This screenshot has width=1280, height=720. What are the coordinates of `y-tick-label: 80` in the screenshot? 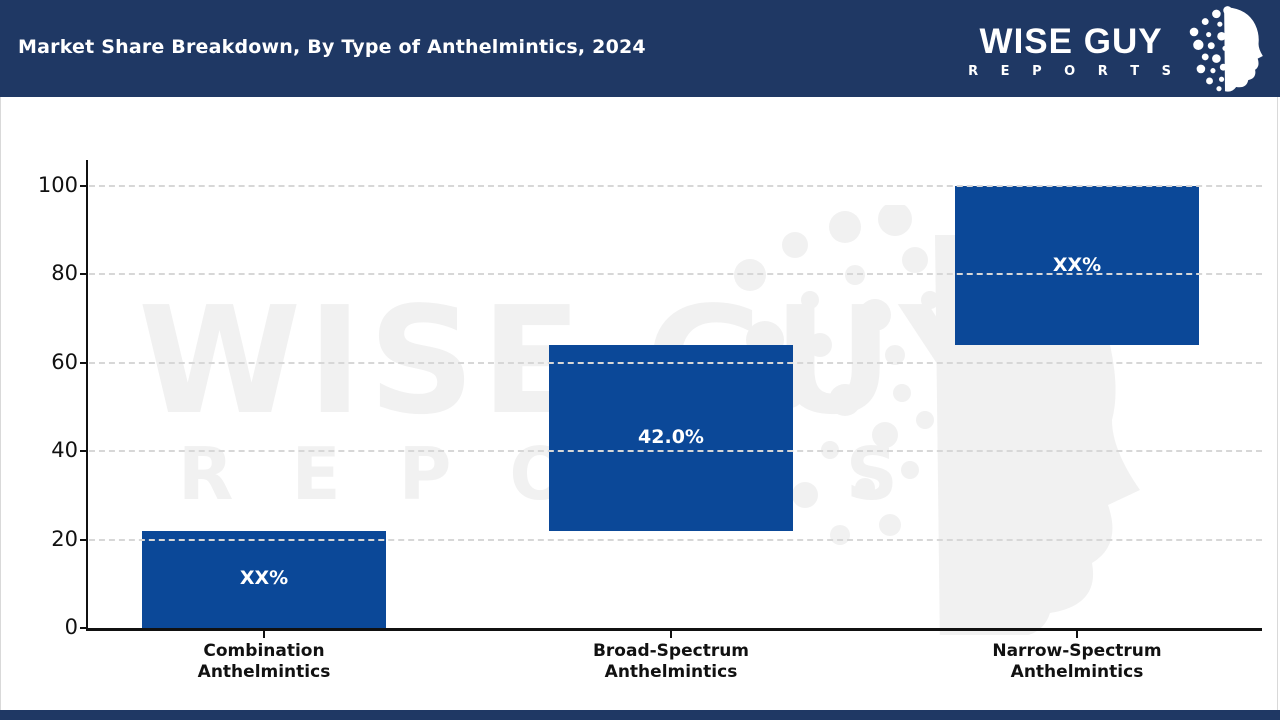 It's located at (64, 273).